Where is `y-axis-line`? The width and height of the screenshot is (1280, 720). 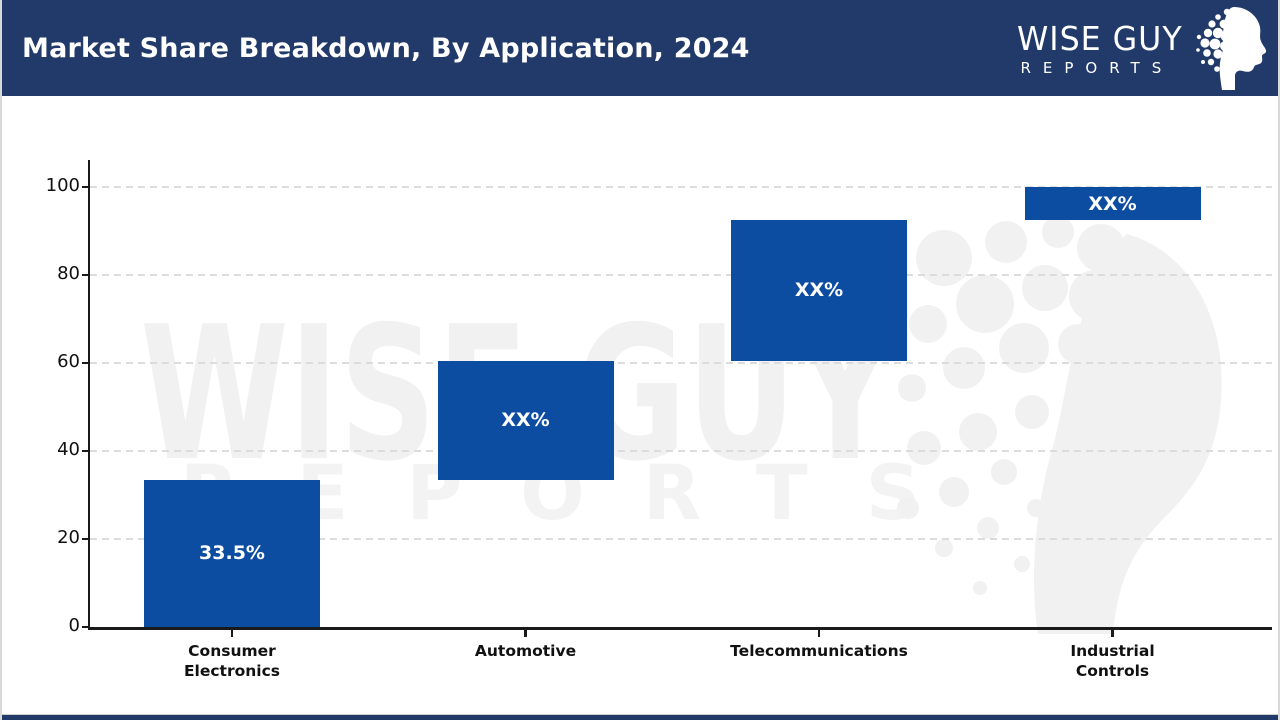 y-axis-line is located at coordinates (89, 395).